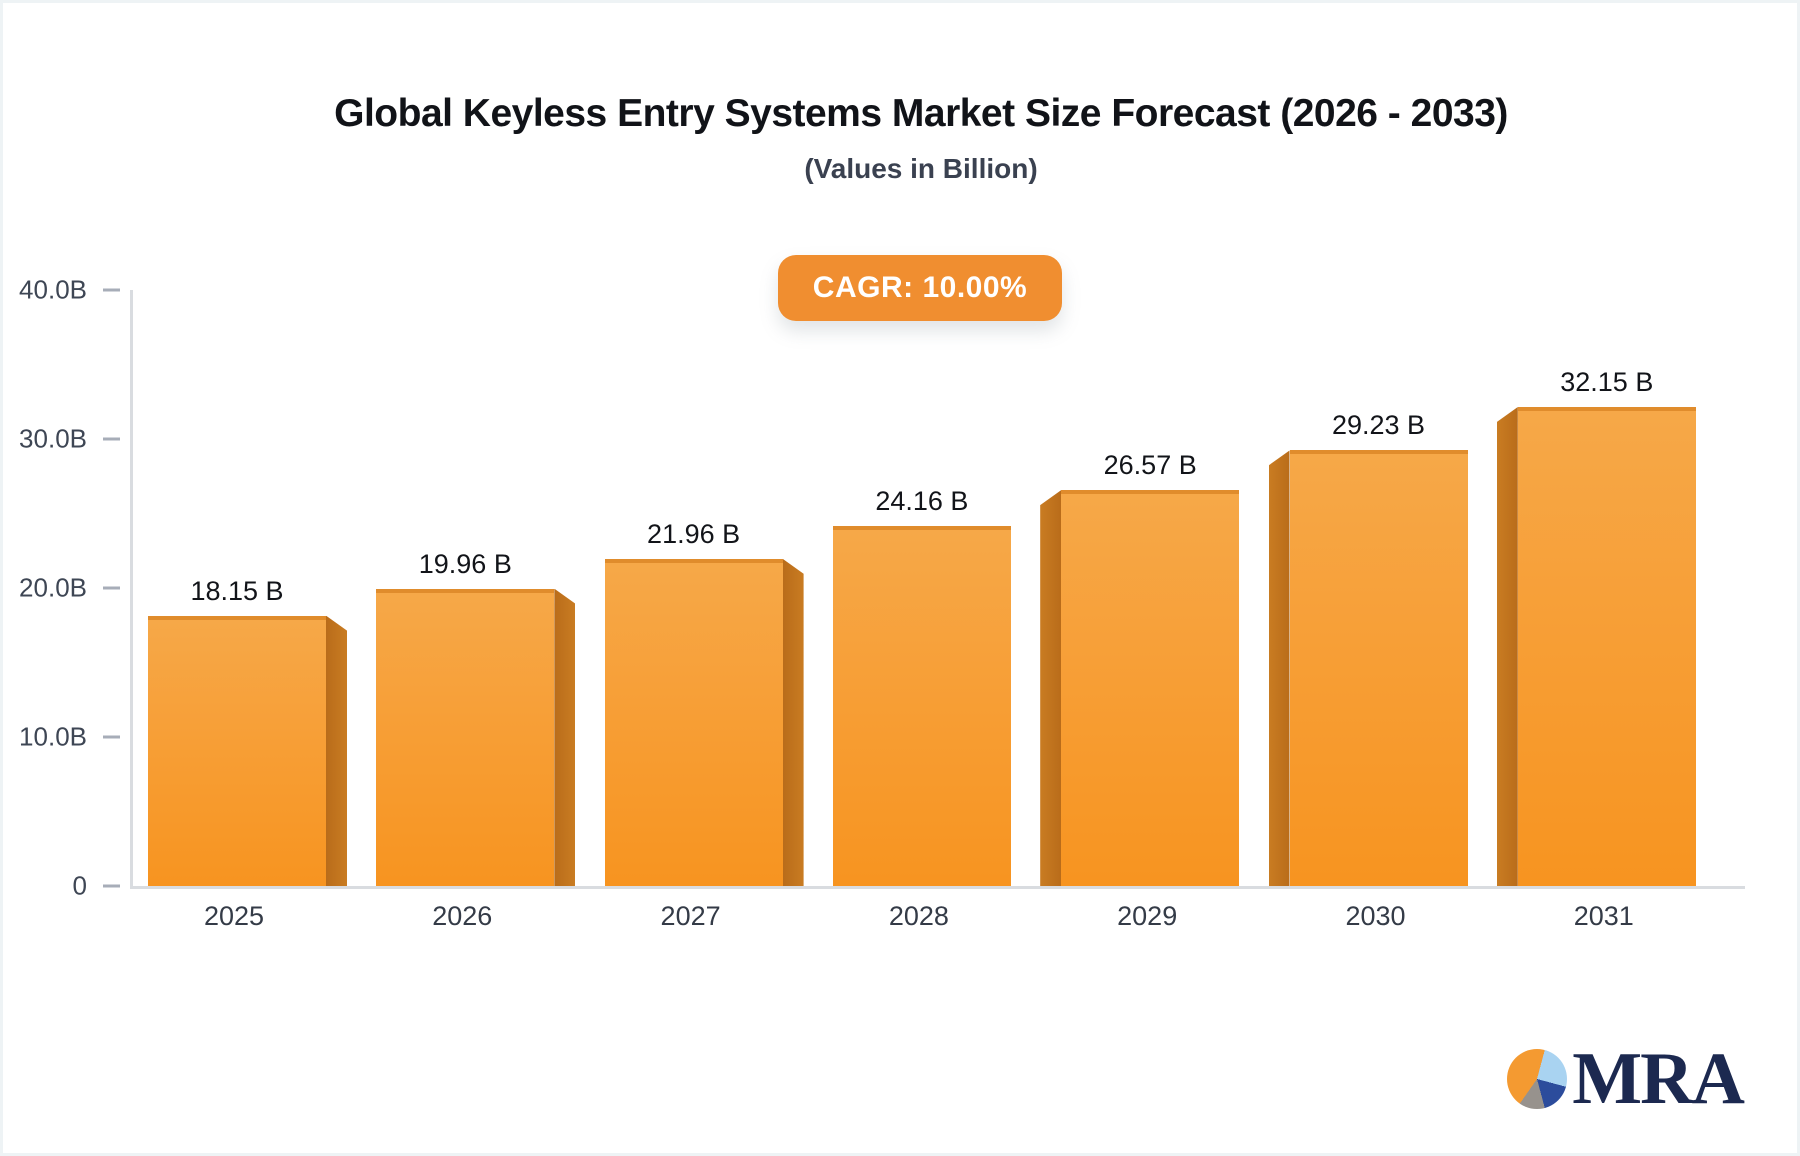 This screenshot has width=1800, height=1156. Describe the element at coordinates (921, 706) in the screenshot. I see `bar-2028` at that location.